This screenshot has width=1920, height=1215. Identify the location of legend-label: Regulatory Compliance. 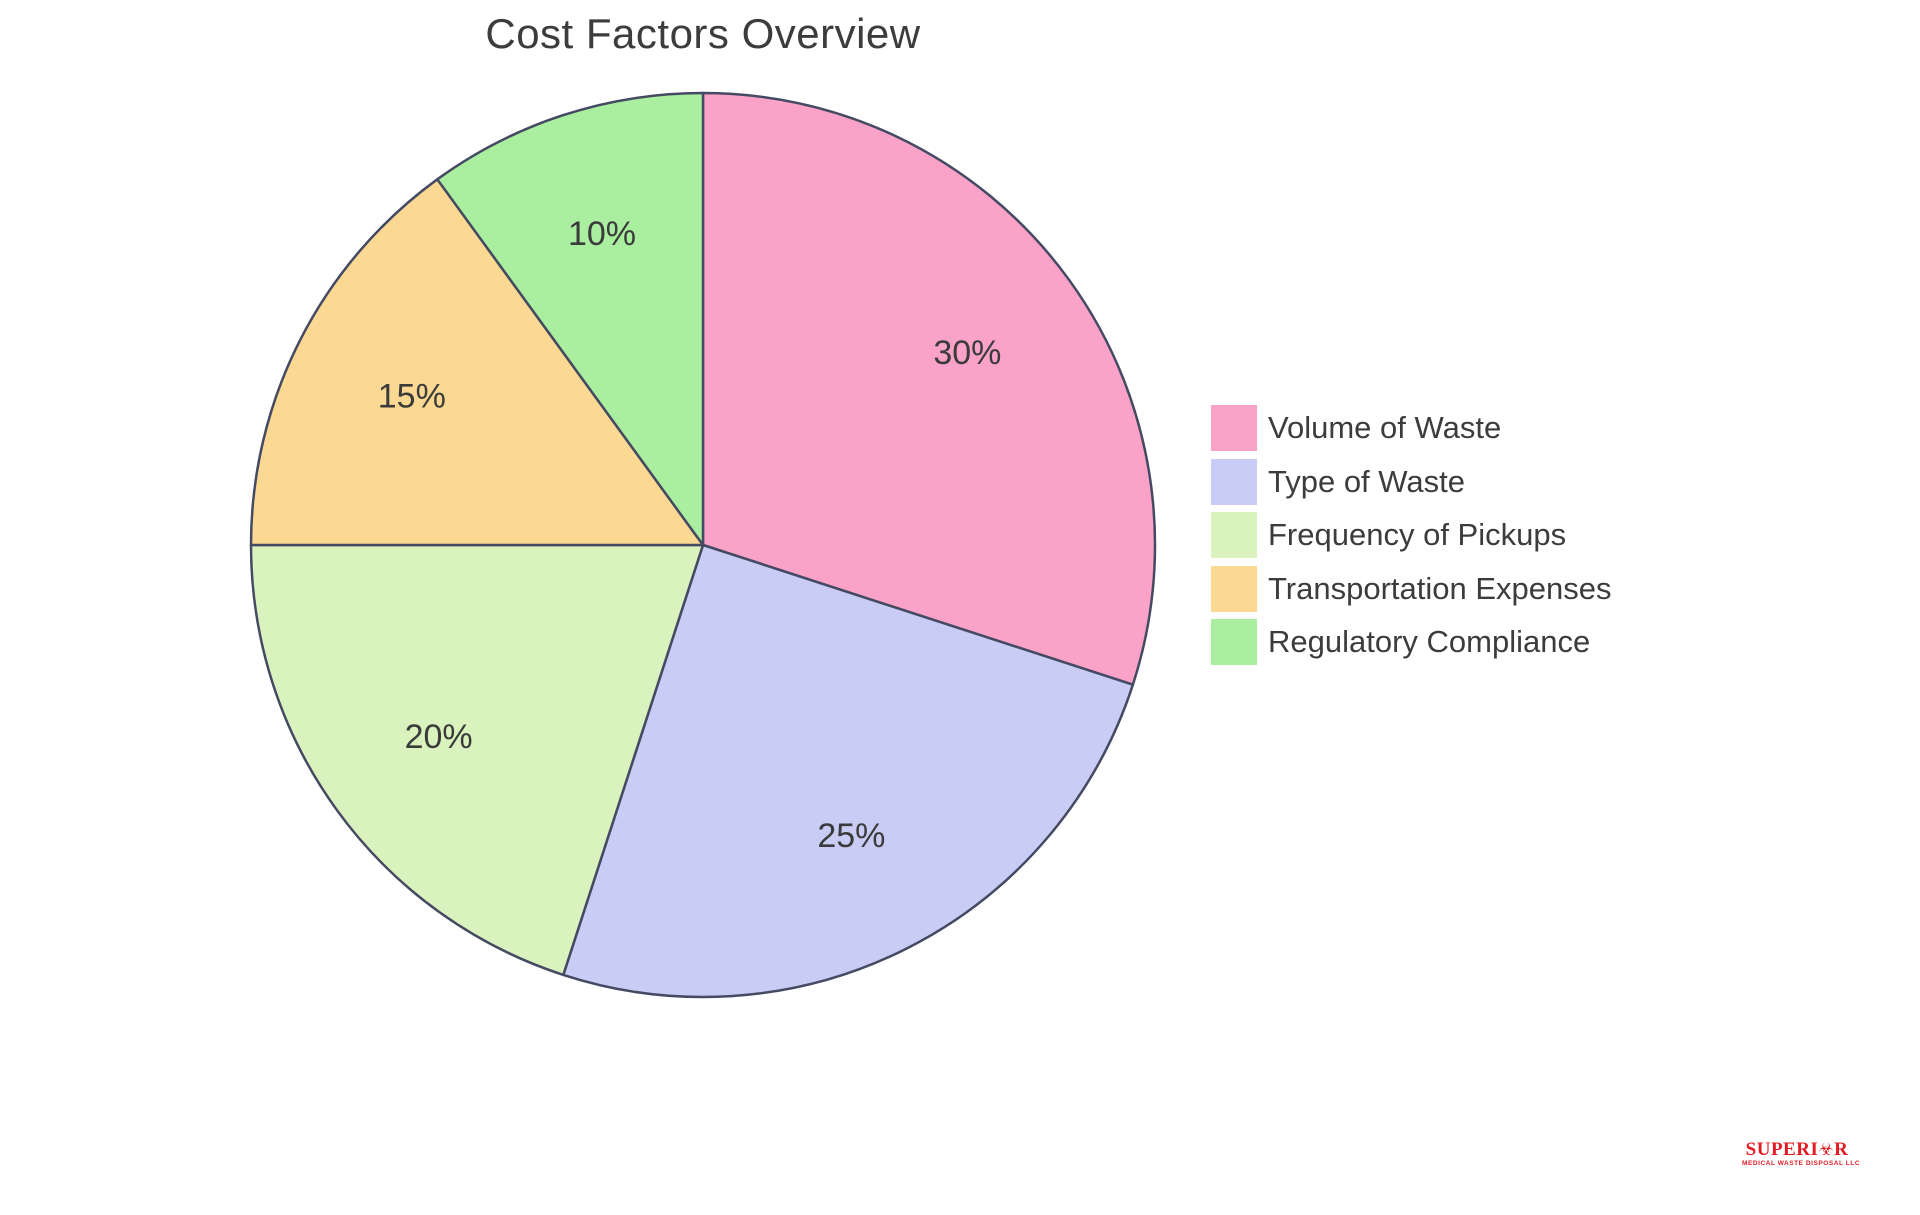
(1429, 641).